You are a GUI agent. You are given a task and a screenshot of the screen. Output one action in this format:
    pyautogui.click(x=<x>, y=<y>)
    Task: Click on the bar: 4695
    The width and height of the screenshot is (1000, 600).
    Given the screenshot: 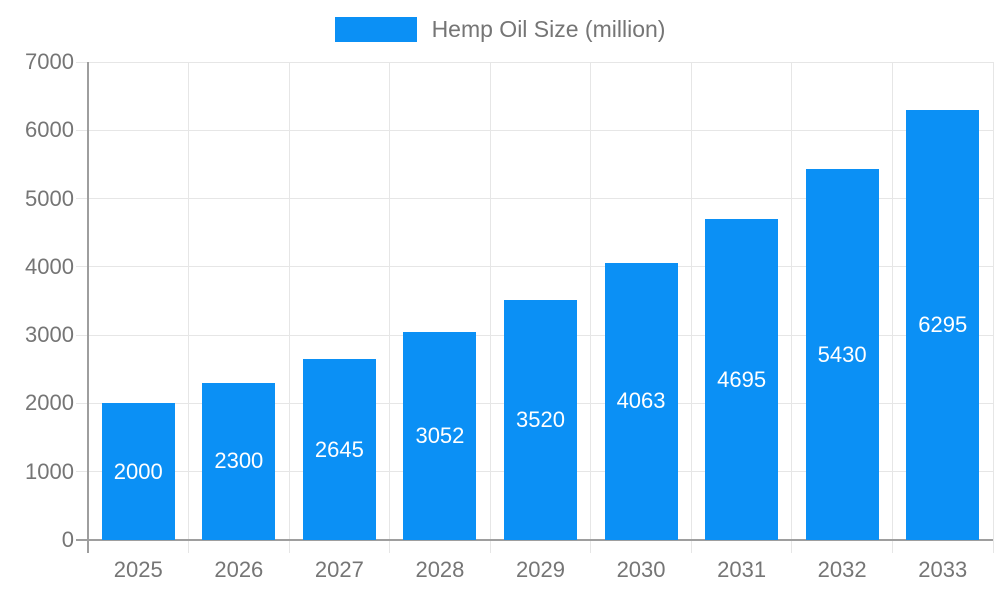 What is the action you would take?
    pyautogui.click(x=742, y=379)
    